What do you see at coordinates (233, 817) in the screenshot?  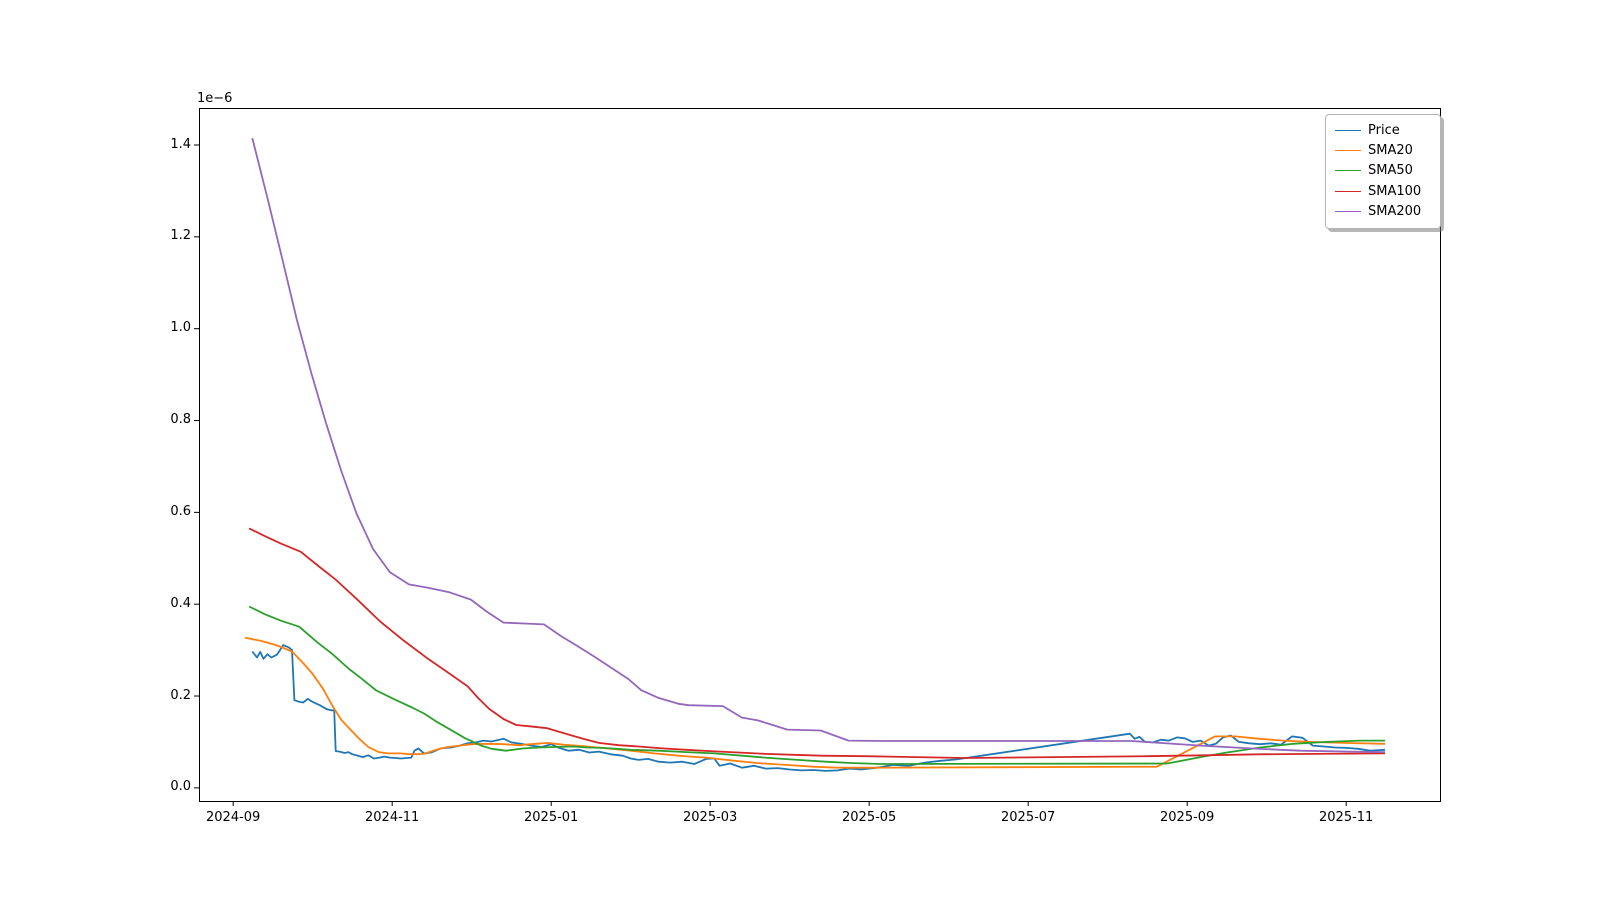 I see `x-tick-label: 2024-09` at bounding box center [233, 817].